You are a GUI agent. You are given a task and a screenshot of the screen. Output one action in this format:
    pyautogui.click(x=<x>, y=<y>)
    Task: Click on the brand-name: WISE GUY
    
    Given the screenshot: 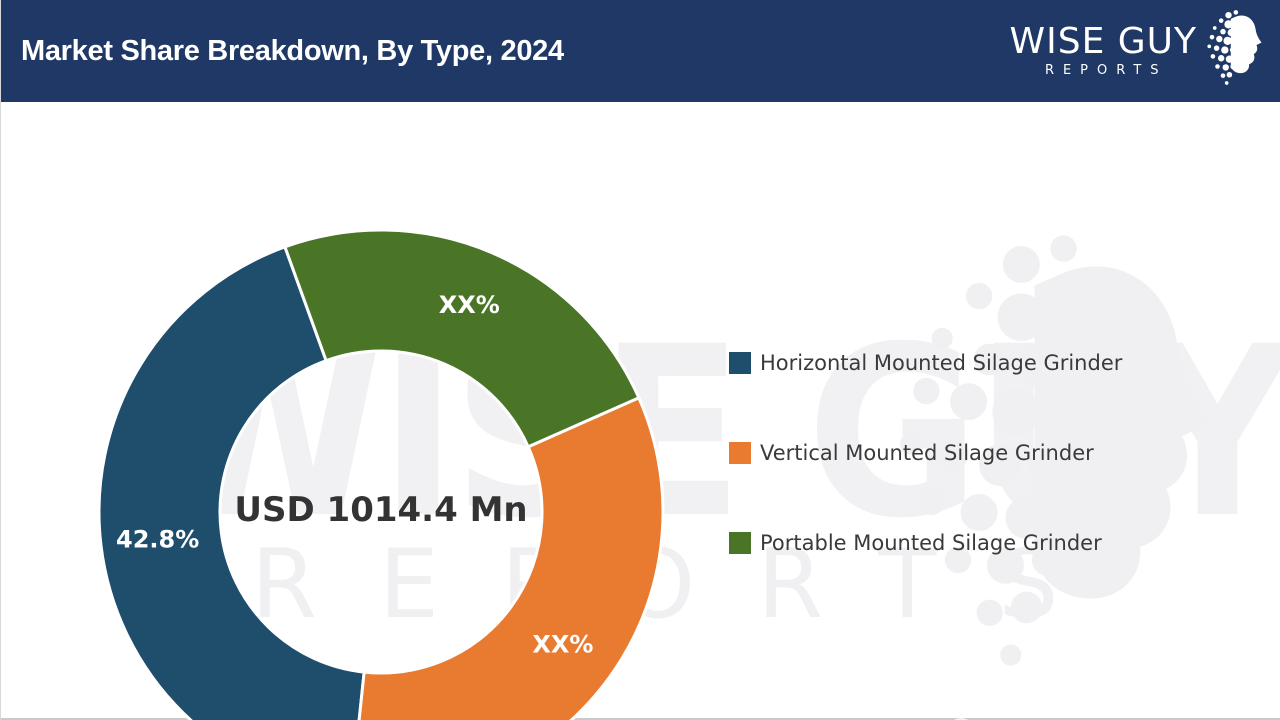 What is the action you would take?
    pyautogui.click(x=1103, y=42)
    